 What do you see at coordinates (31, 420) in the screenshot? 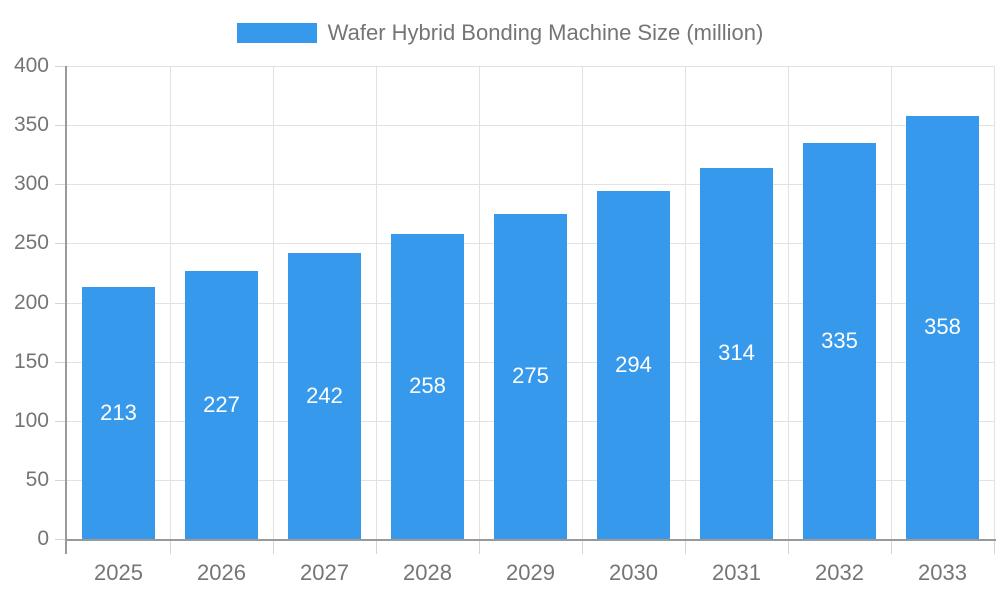
I see `y-axis-label: 100` at bounding box center [31, 420].